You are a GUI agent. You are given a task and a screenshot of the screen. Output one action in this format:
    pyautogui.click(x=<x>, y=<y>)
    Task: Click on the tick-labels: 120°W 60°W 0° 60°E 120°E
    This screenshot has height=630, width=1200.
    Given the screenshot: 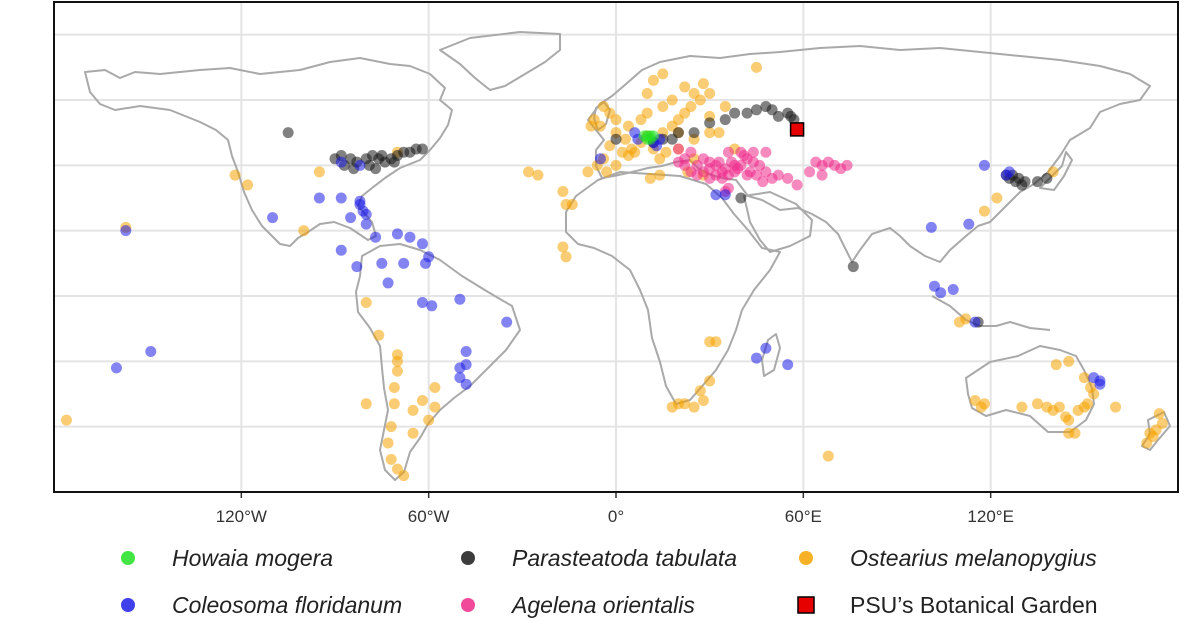 What is the action you would take?
    pyautogui.click(x=615, y=509)
    